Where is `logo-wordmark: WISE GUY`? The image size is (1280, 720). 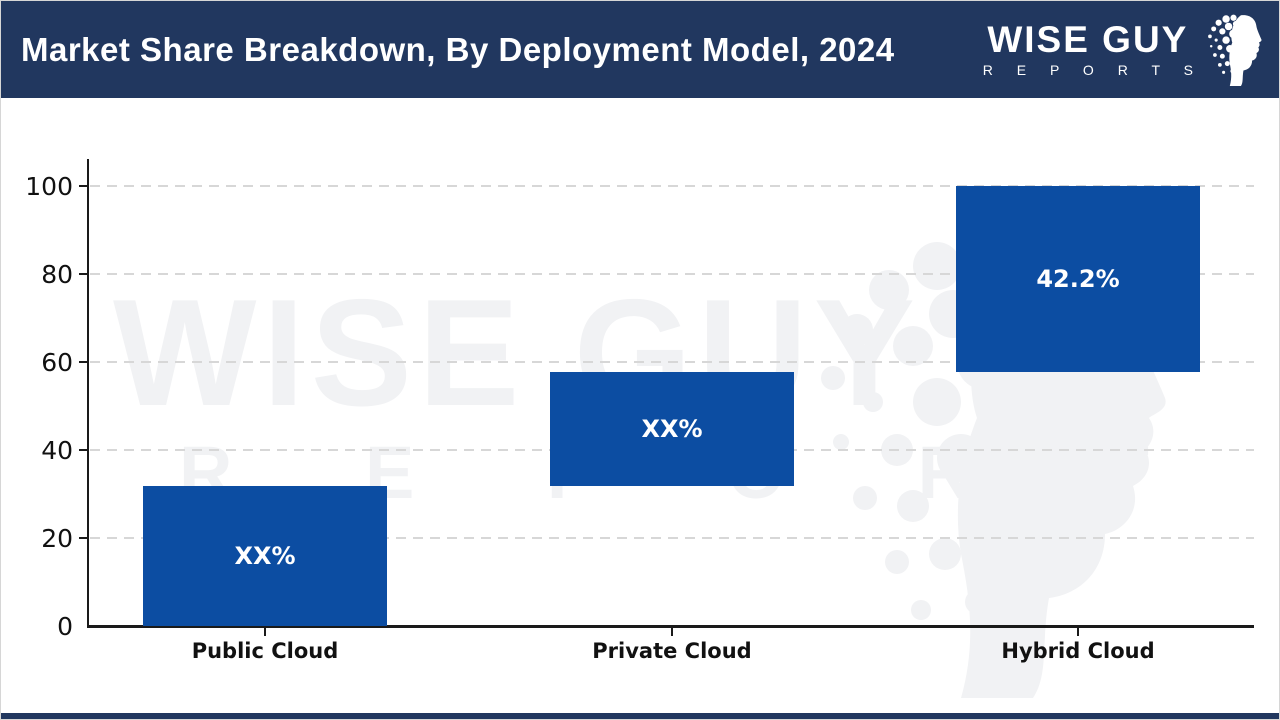
logo-wordmark: WISE GUY is located at coordinates (1088, 39).